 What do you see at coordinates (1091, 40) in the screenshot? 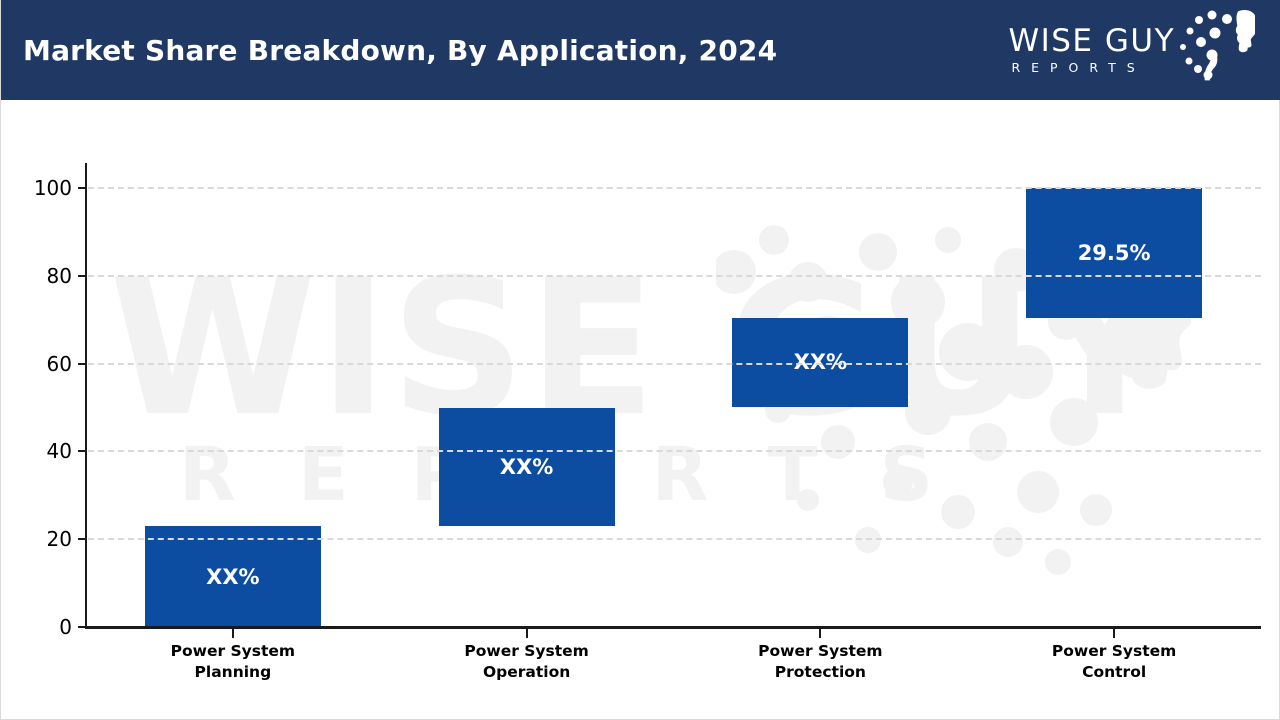
I see `logo-wordmark: WISE GUY` at bounding box center [1091, 40].